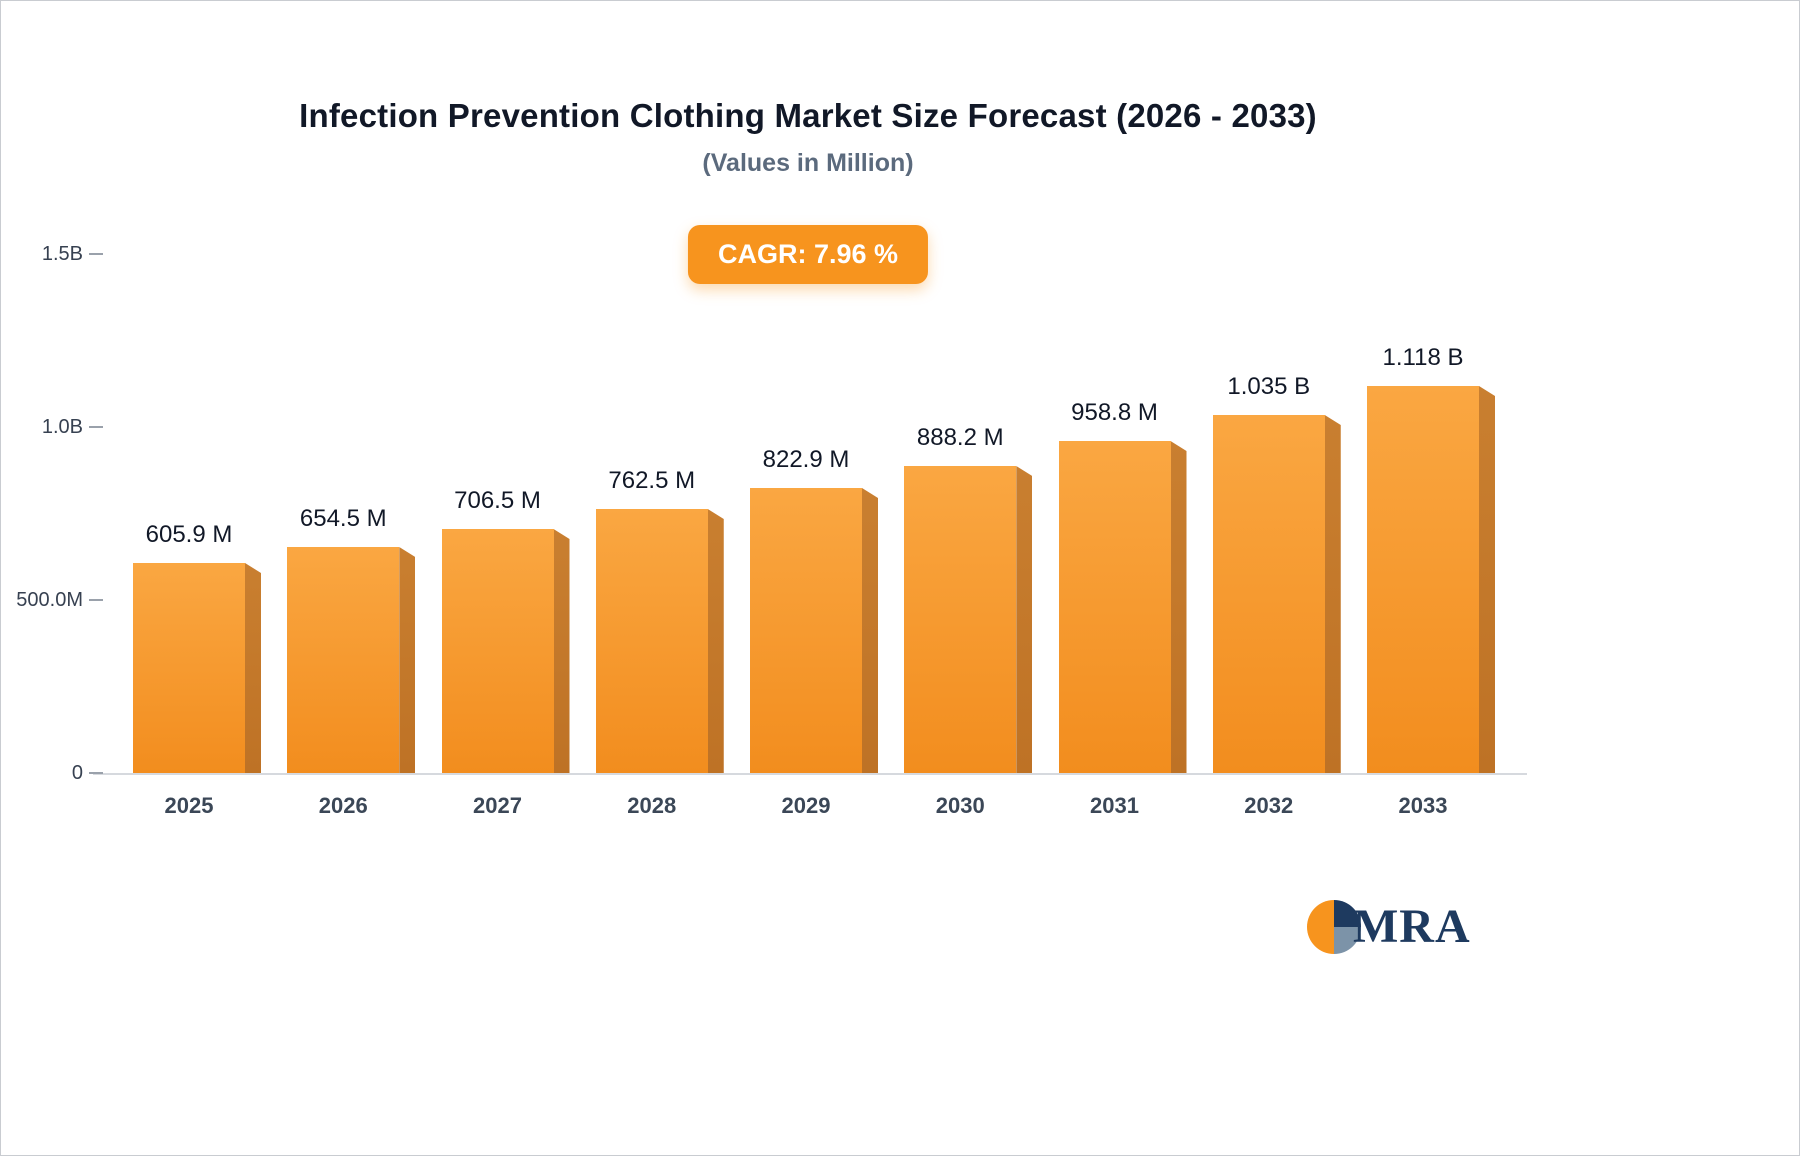  What do you see at coordinates (1423, 579) in the screenshot?
I see `bar-2033` at bounding box center [1423, 579].